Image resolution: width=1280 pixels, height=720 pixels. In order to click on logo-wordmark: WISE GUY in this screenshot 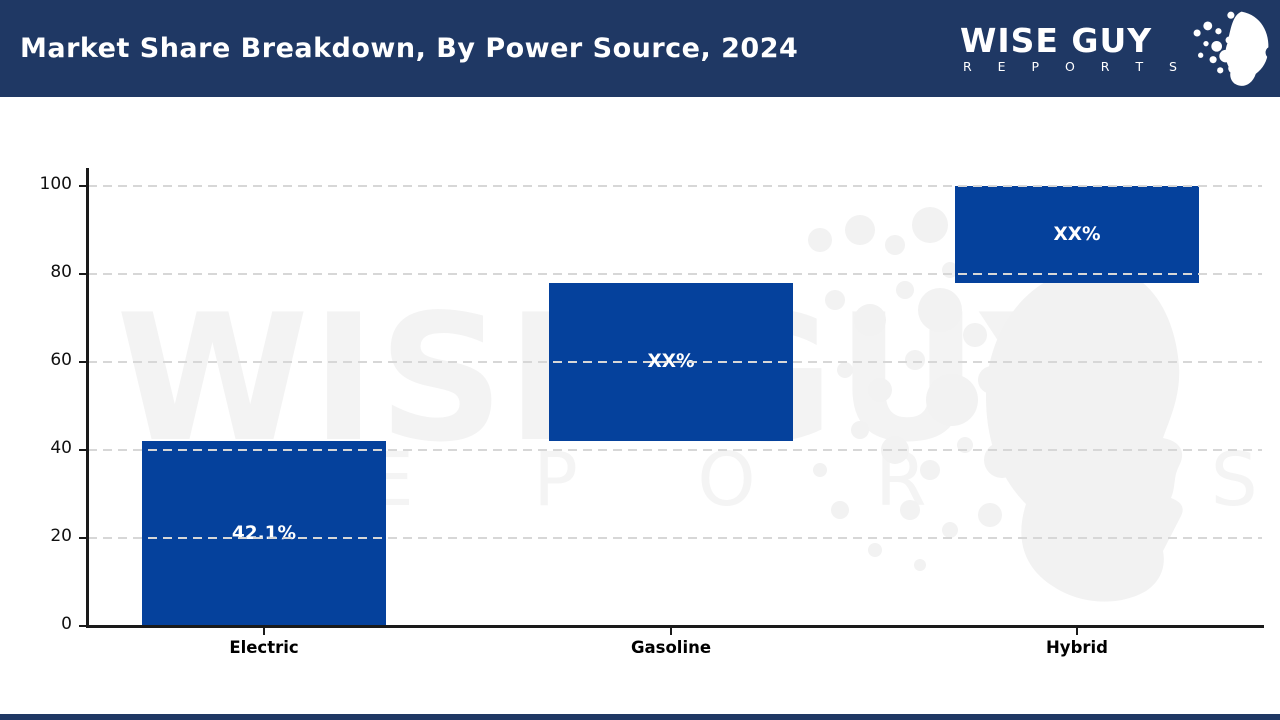, I will do `click(1056, 40)`.